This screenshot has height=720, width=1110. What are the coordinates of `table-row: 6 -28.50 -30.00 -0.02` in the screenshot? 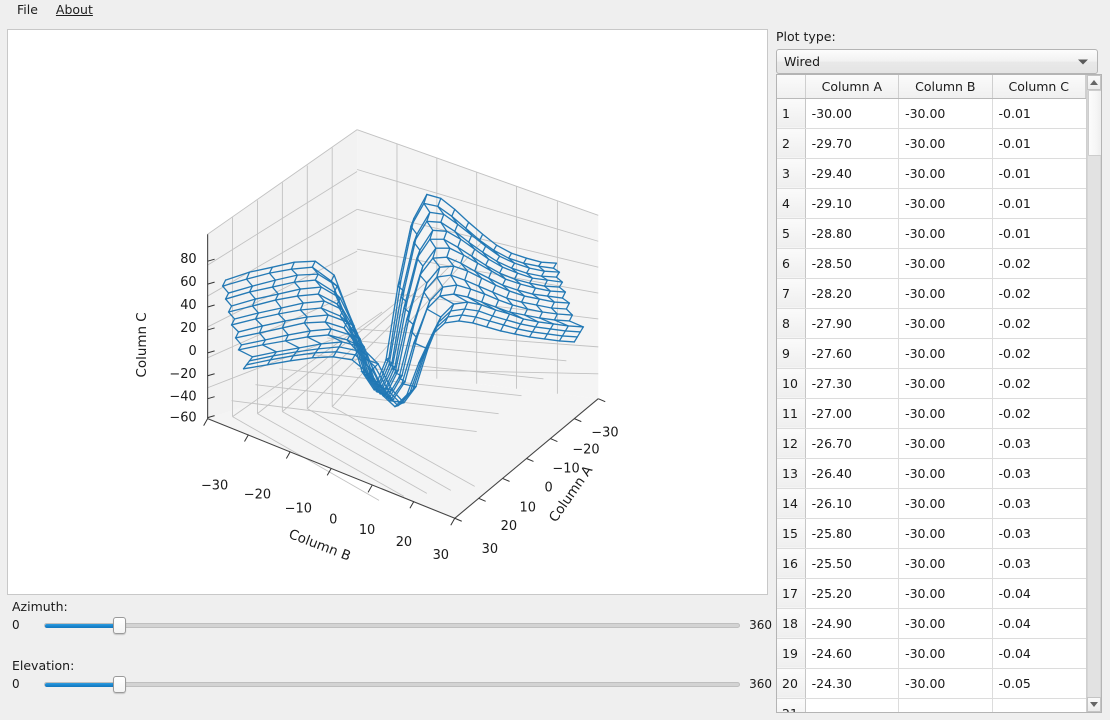 It's located at (931, 263).